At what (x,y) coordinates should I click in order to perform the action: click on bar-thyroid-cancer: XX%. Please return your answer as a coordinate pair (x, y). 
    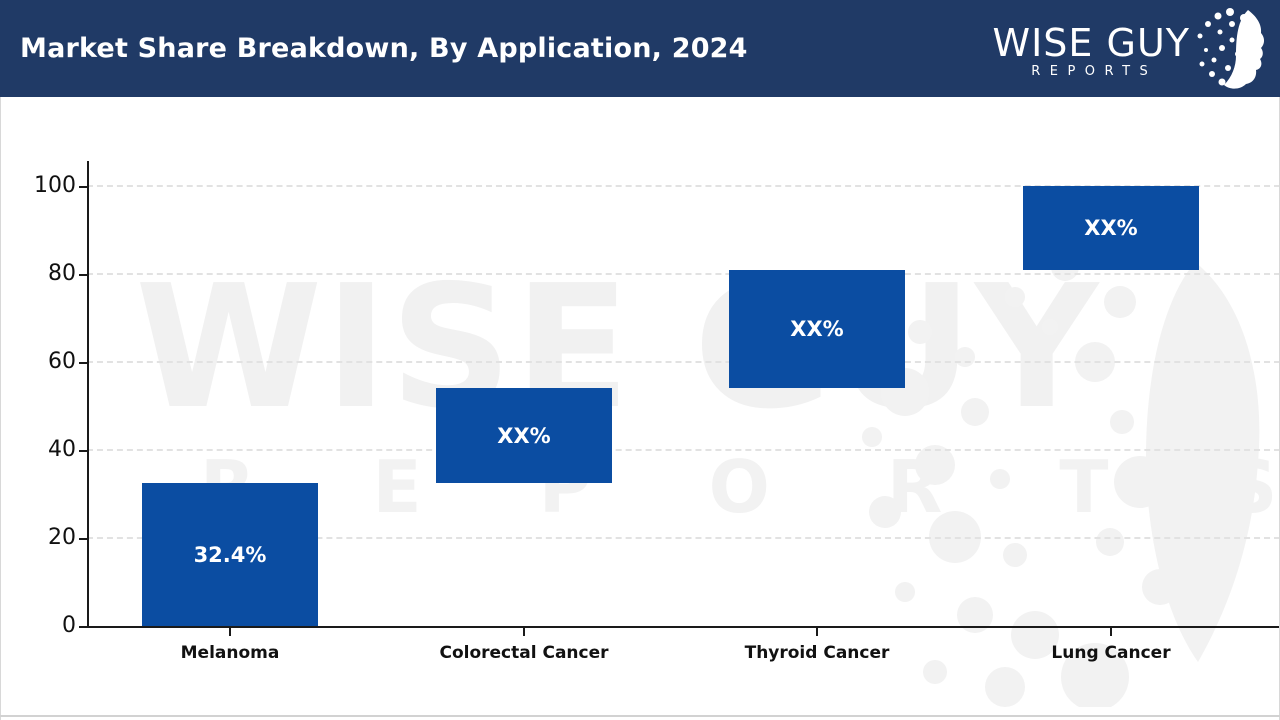
    Looking at the image, I should click on (817, 329).